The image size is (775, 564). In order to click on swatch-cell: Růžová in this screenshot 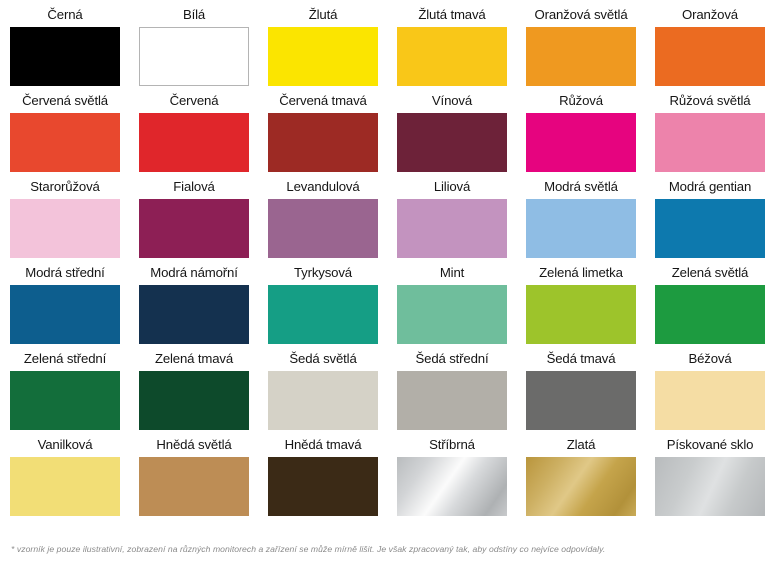, I will do `click(581, 135)`.